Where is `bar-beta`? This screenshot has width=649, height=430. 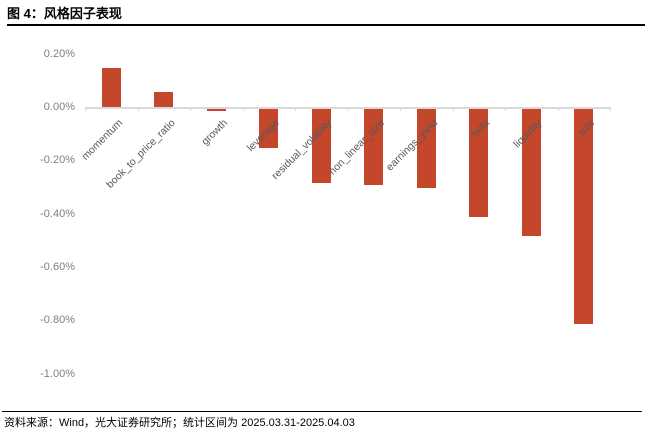
bar-beta is located at coordinates (479, 163).